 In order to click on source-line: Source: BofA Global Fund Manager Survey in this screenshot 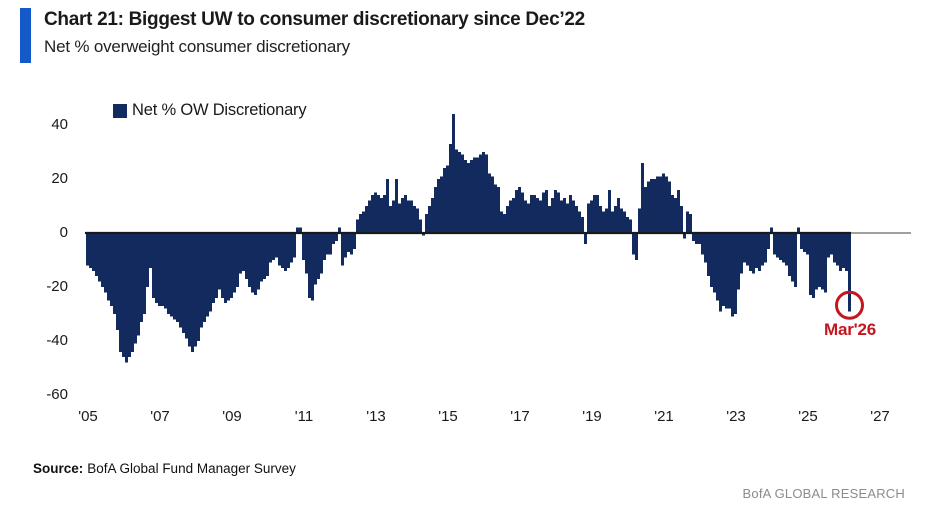, I will do `click(164, 468)`.